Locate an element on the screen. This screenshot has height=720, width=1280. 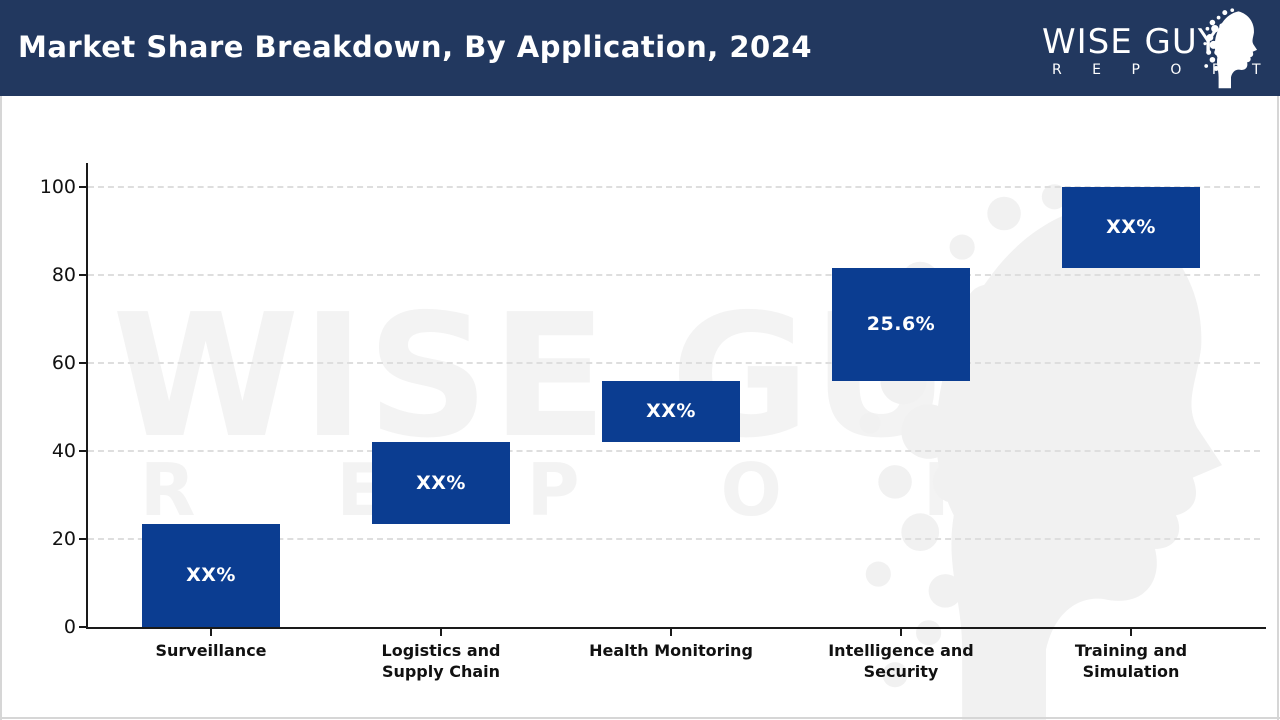
x-category-label: Logistics and Supply Chain is located at coordinates (441, 661).